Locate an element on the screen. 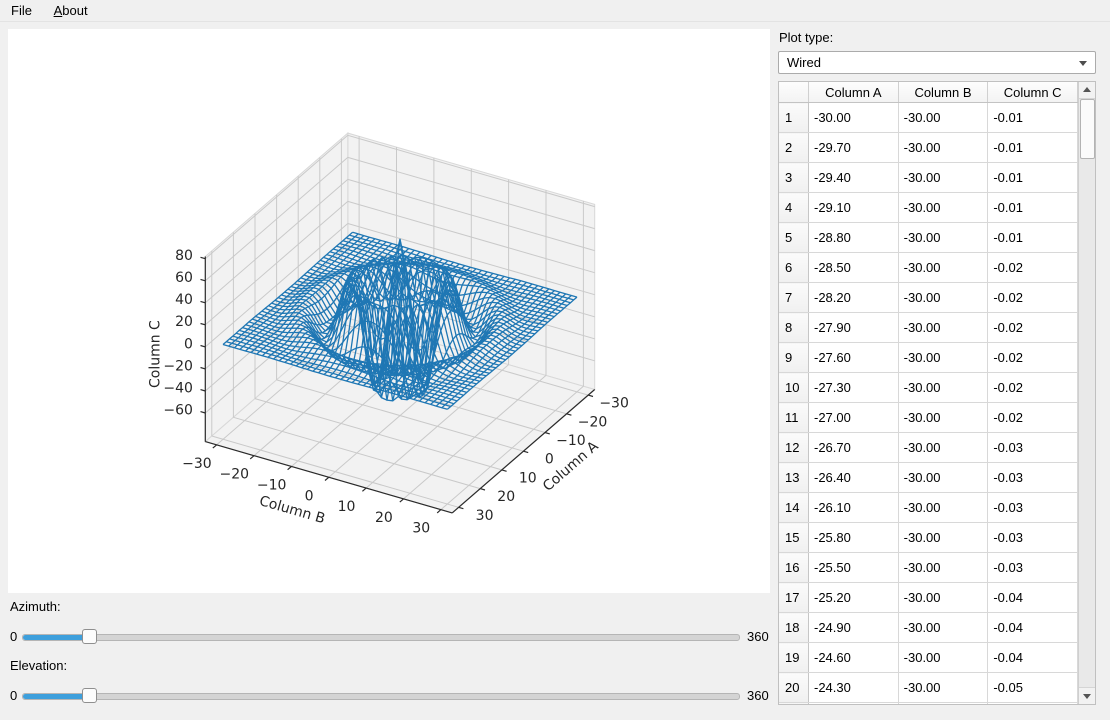 The width and height of the screenshot is (1110, 720). elevation-slider is located at coordinates (381, 696).